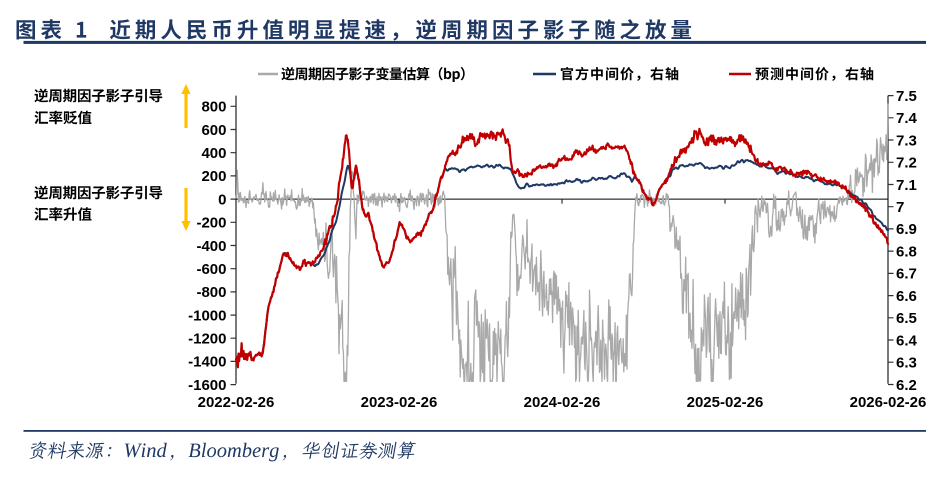 This screenshot has height=481, width=946. What do you see at coordinates (900, 207) in the screenshot?
I see `svg-text: 7` at bounding box center [900, 207].